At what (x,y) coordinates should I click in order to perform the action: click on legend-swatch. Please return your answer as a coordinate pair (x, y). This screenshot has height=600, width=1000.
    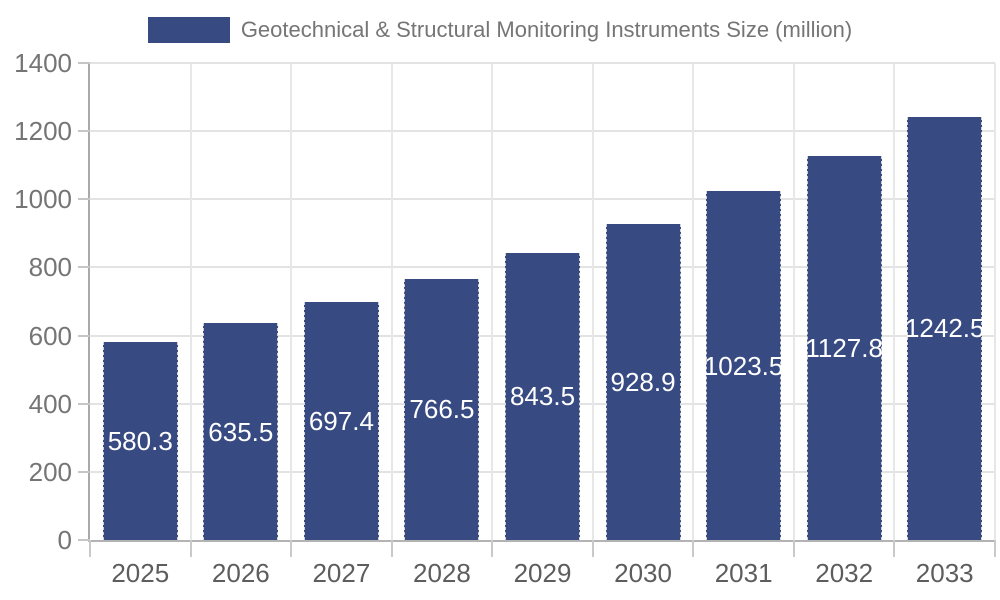
    Looking at the image, I should click on (188, 30).